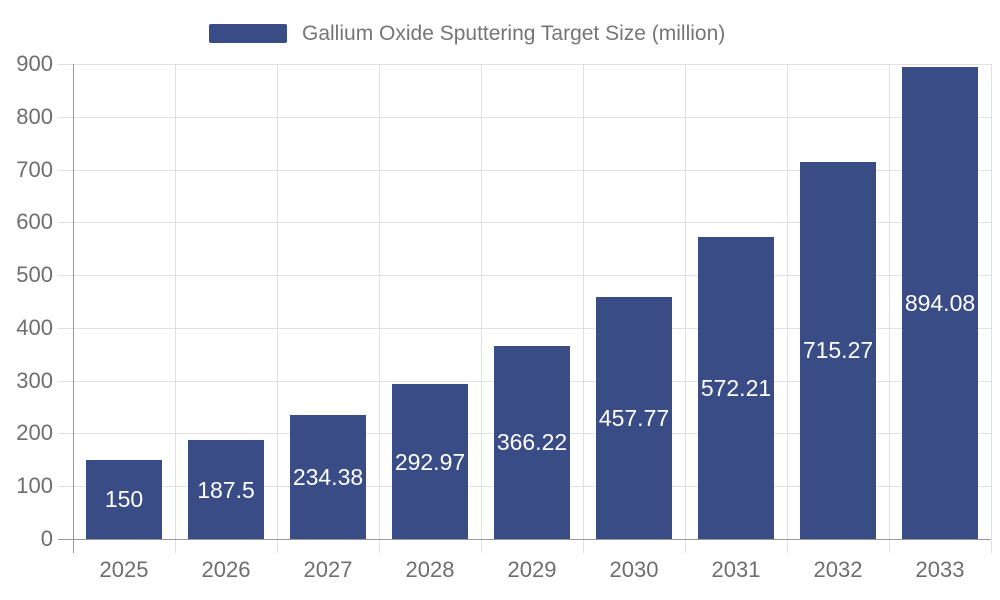  I want to click on y-tick-label: 300, so click(34, 380).